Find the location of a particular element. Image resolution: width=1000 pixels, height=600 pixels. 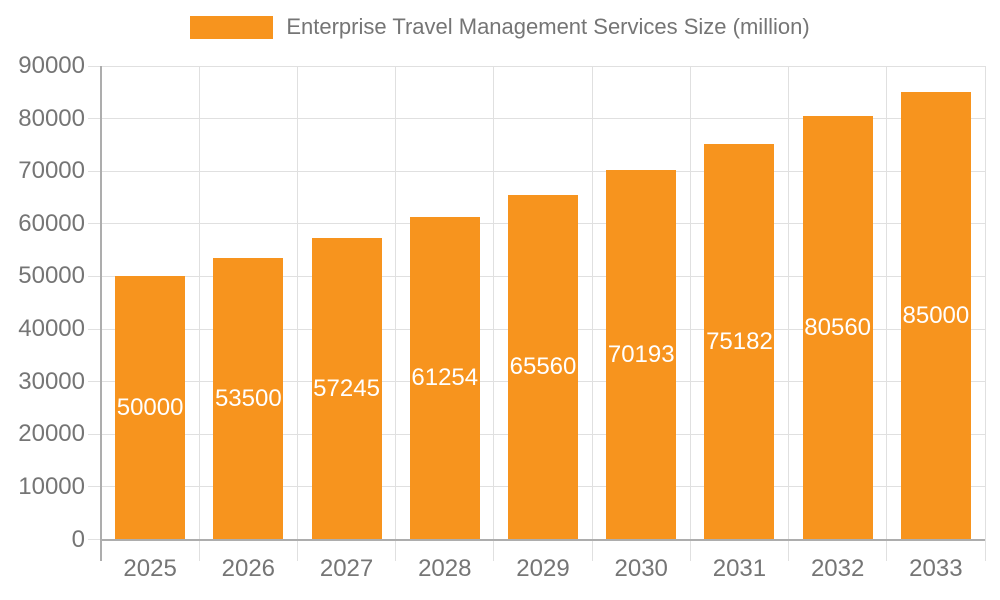

bar-2027 is located at coordinates (346, 389).